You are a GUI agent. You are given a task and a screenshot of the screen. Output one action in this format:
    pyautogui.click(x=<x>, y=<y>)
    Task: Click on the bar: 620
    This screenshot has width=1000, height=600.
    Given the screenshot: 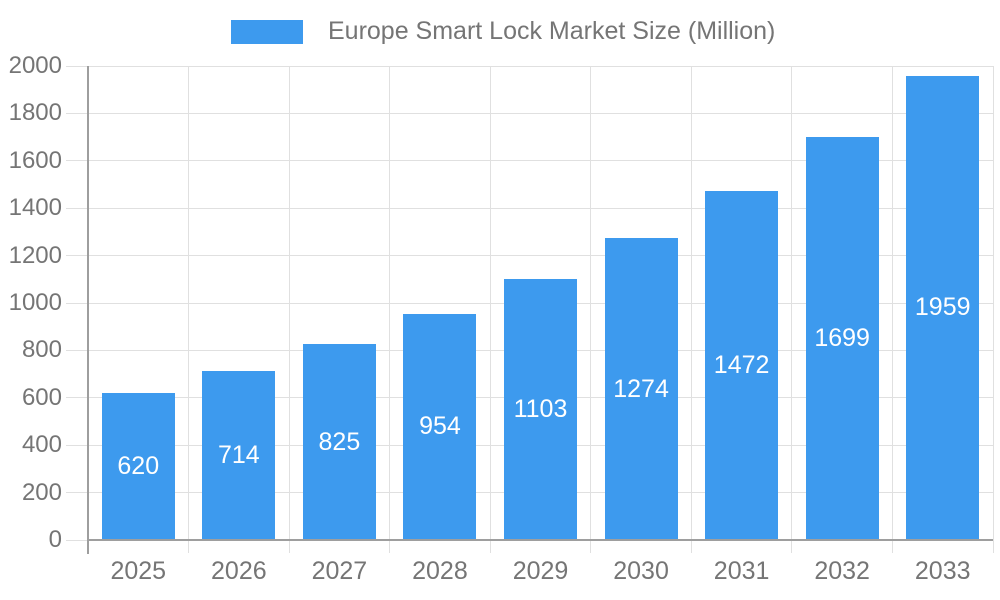 What is the action you would take?
    pyautogui.click(x=138, y=466)
    